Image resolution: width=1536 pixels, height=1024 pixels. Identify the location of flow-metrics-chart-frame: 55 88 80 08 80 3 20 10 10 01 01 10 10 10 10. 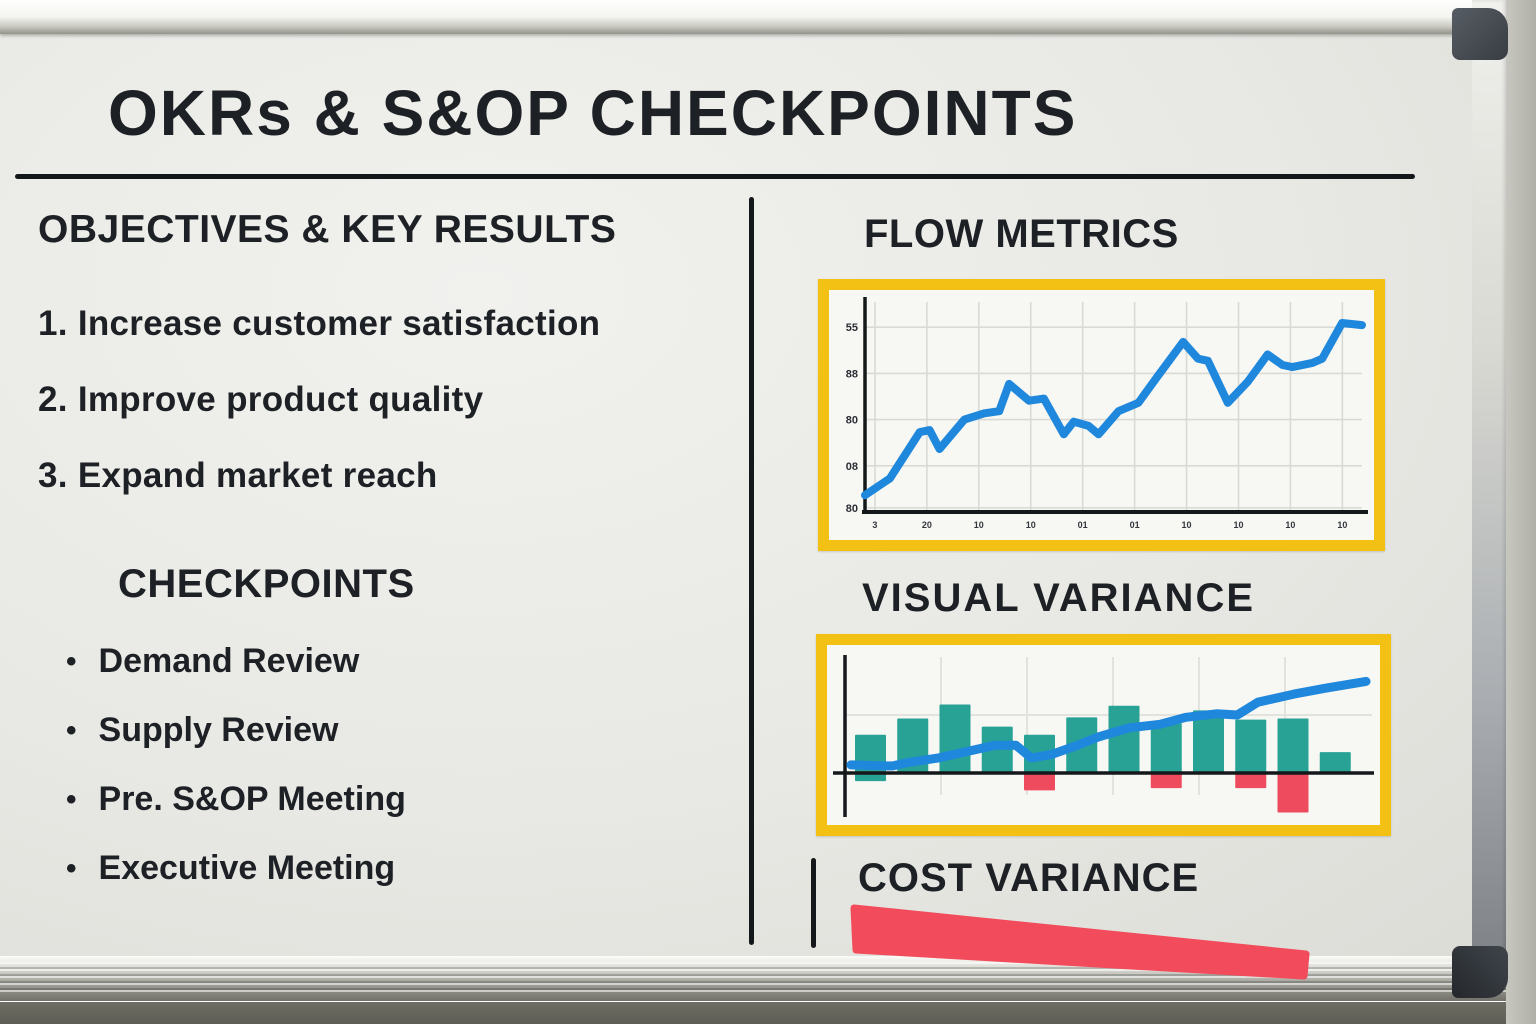
(1101, 415).